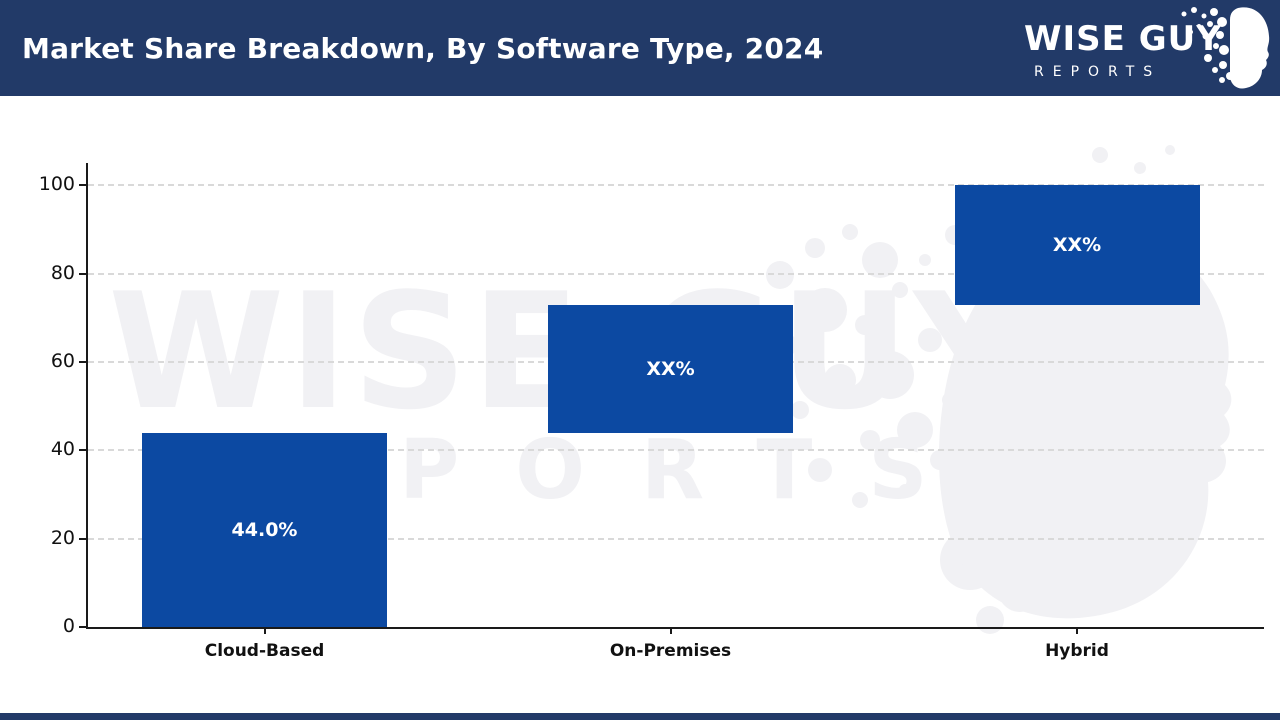 The height and width of the screenshot is (720, 1280). I want to click on bar-cloud-based: 44.0%, so click(264, 529).